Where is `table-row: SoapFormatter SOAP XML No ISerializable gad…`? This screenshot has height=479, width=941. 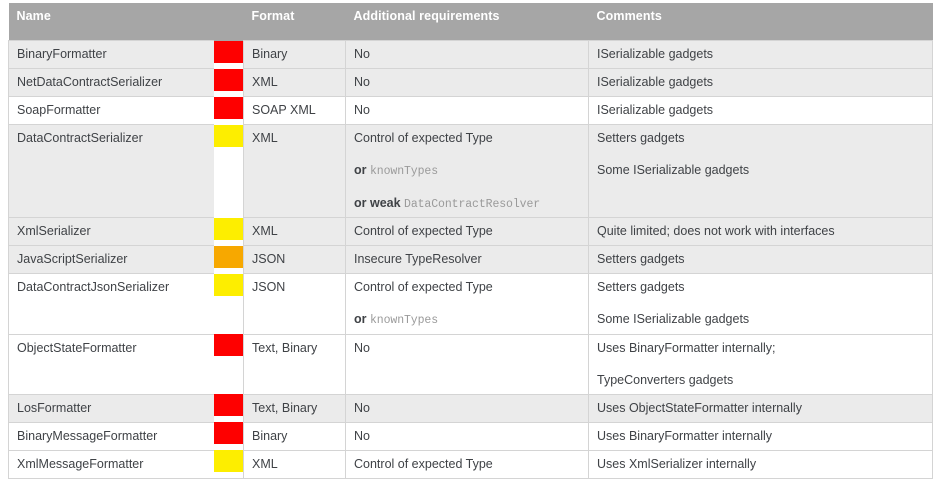
table-row: SoapFormatter SOAP XML No ISerializable gad… is located at coordinates (470, 110).